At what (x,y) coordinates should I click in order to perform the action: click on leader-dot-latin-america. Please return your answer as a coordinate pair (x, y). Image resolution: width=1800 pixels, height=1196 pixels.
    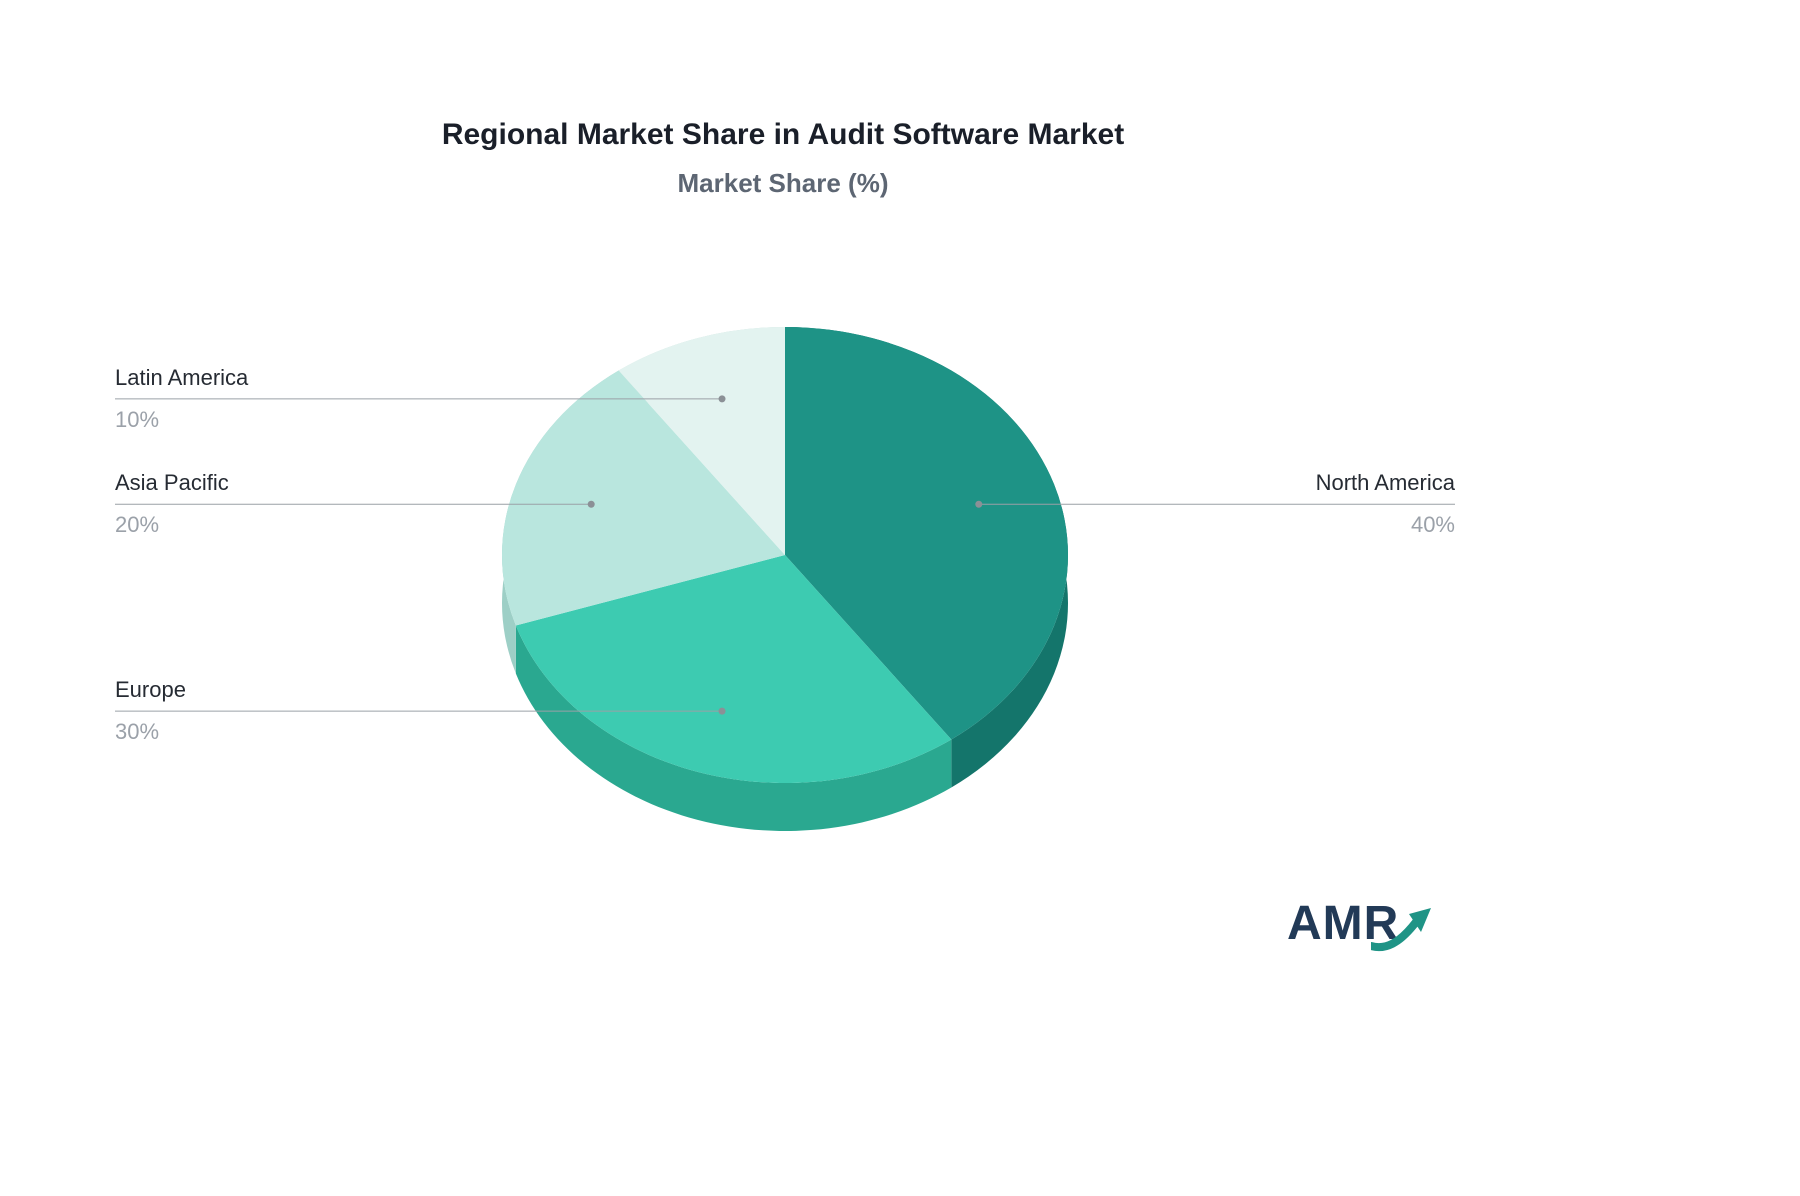
    Looking at the image, I should click on (722, 399).